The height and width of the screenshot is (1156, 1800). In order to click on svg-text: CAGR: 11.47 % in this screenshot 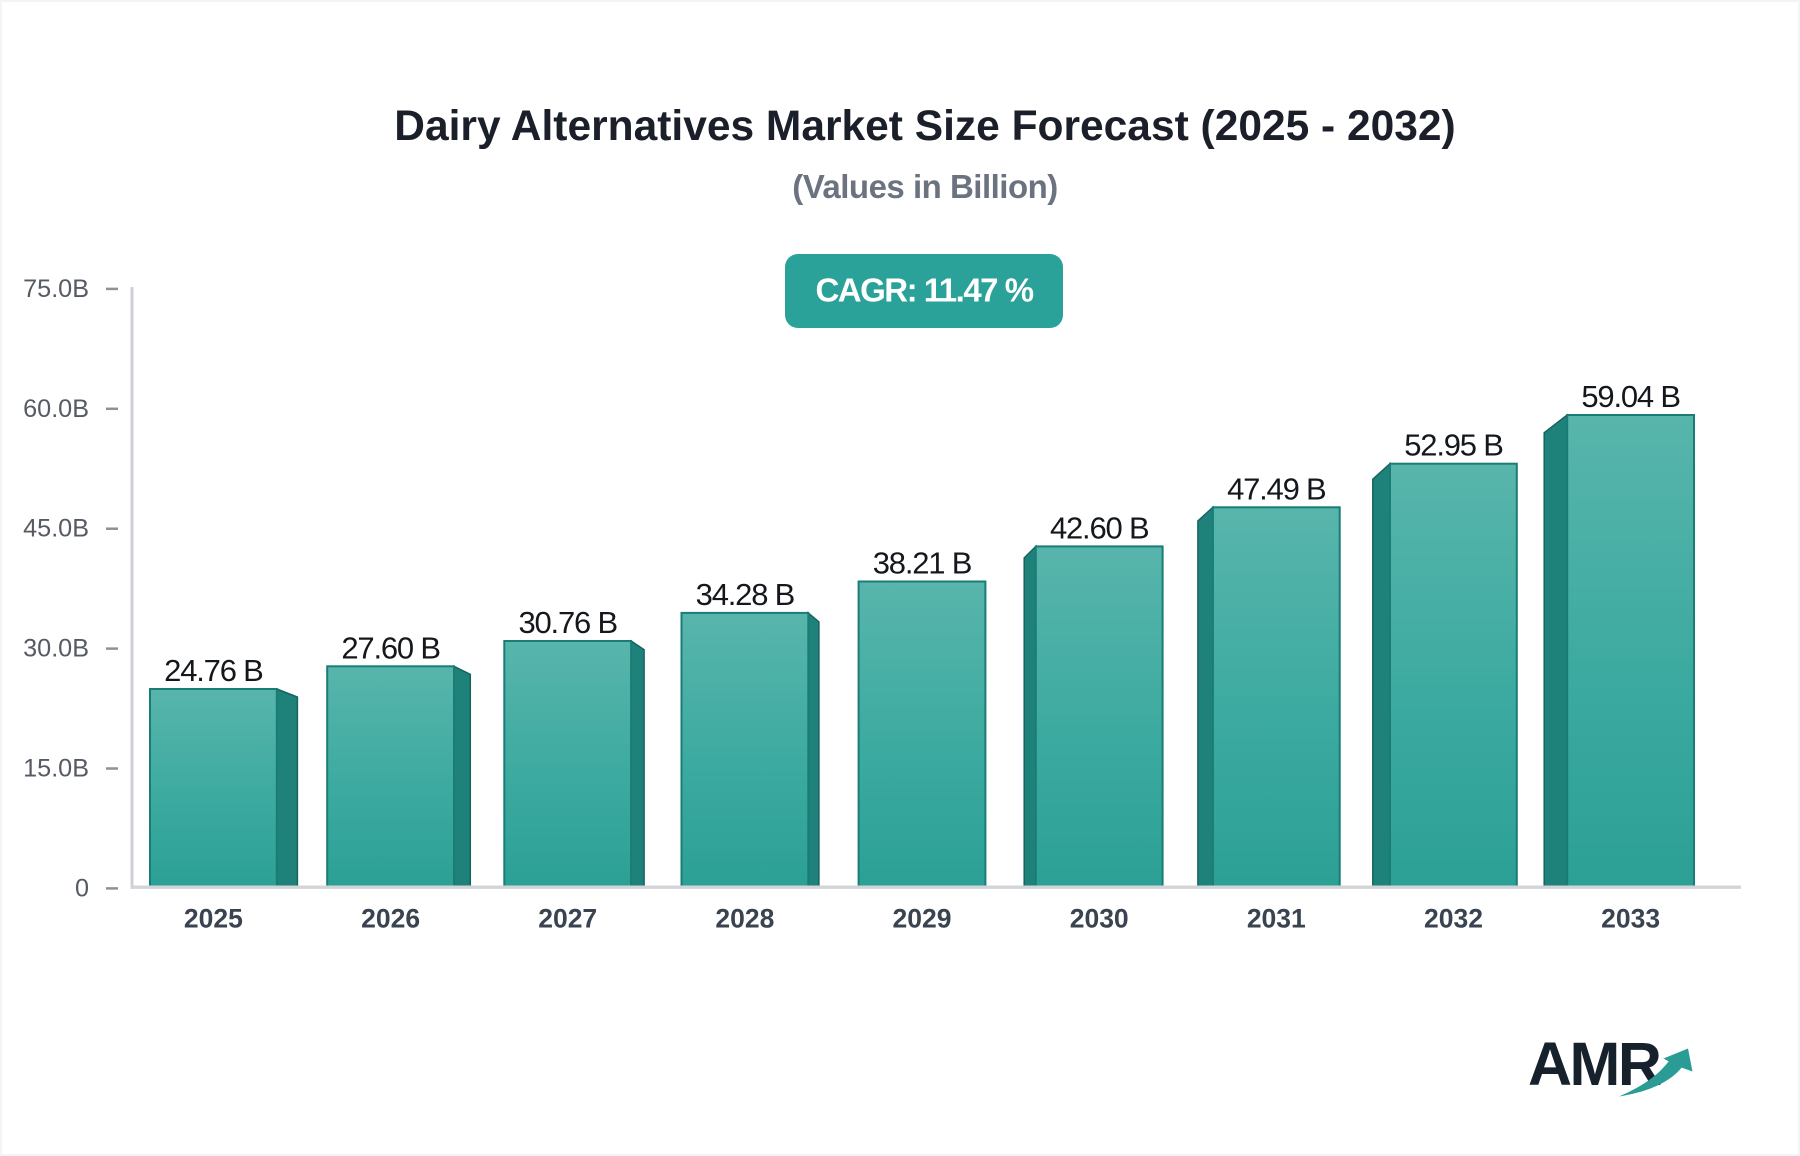, I will do `click(924, 290)`.